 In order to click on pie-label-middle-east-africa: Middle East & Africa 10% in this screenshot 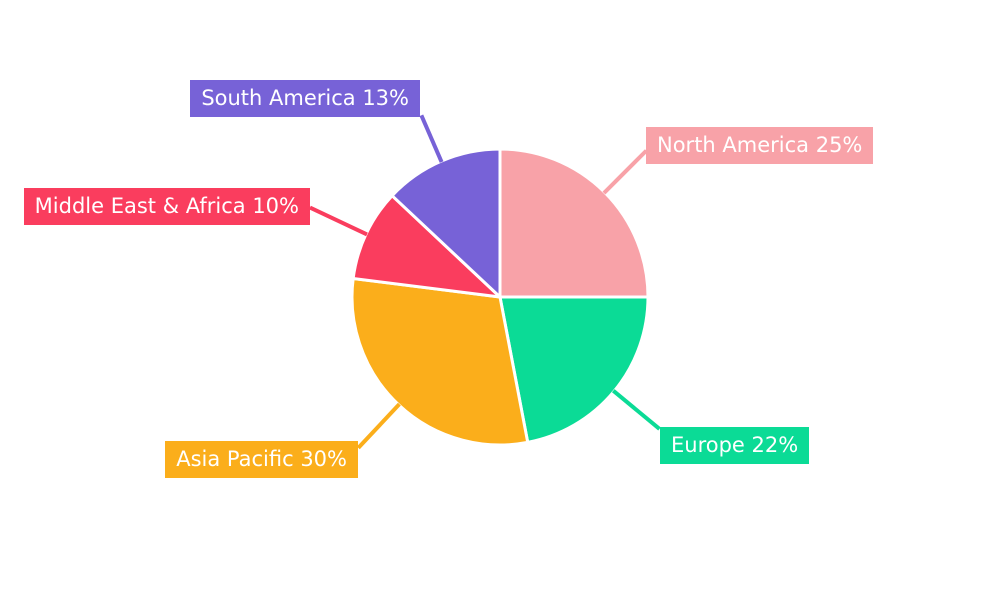, I will do `click(166, 206)`.